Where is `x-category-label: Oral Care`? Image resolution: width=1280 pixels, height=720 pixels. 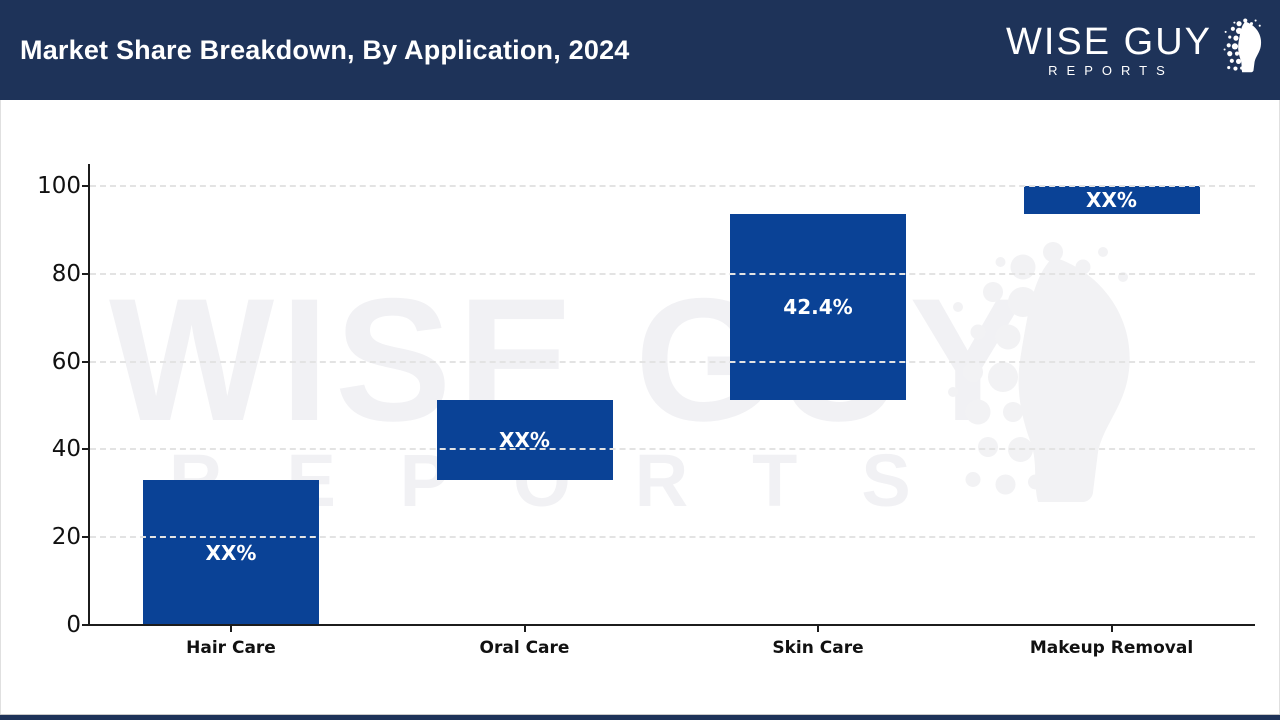
x-category-label: Oral Care is located at coordinates (524, 648).